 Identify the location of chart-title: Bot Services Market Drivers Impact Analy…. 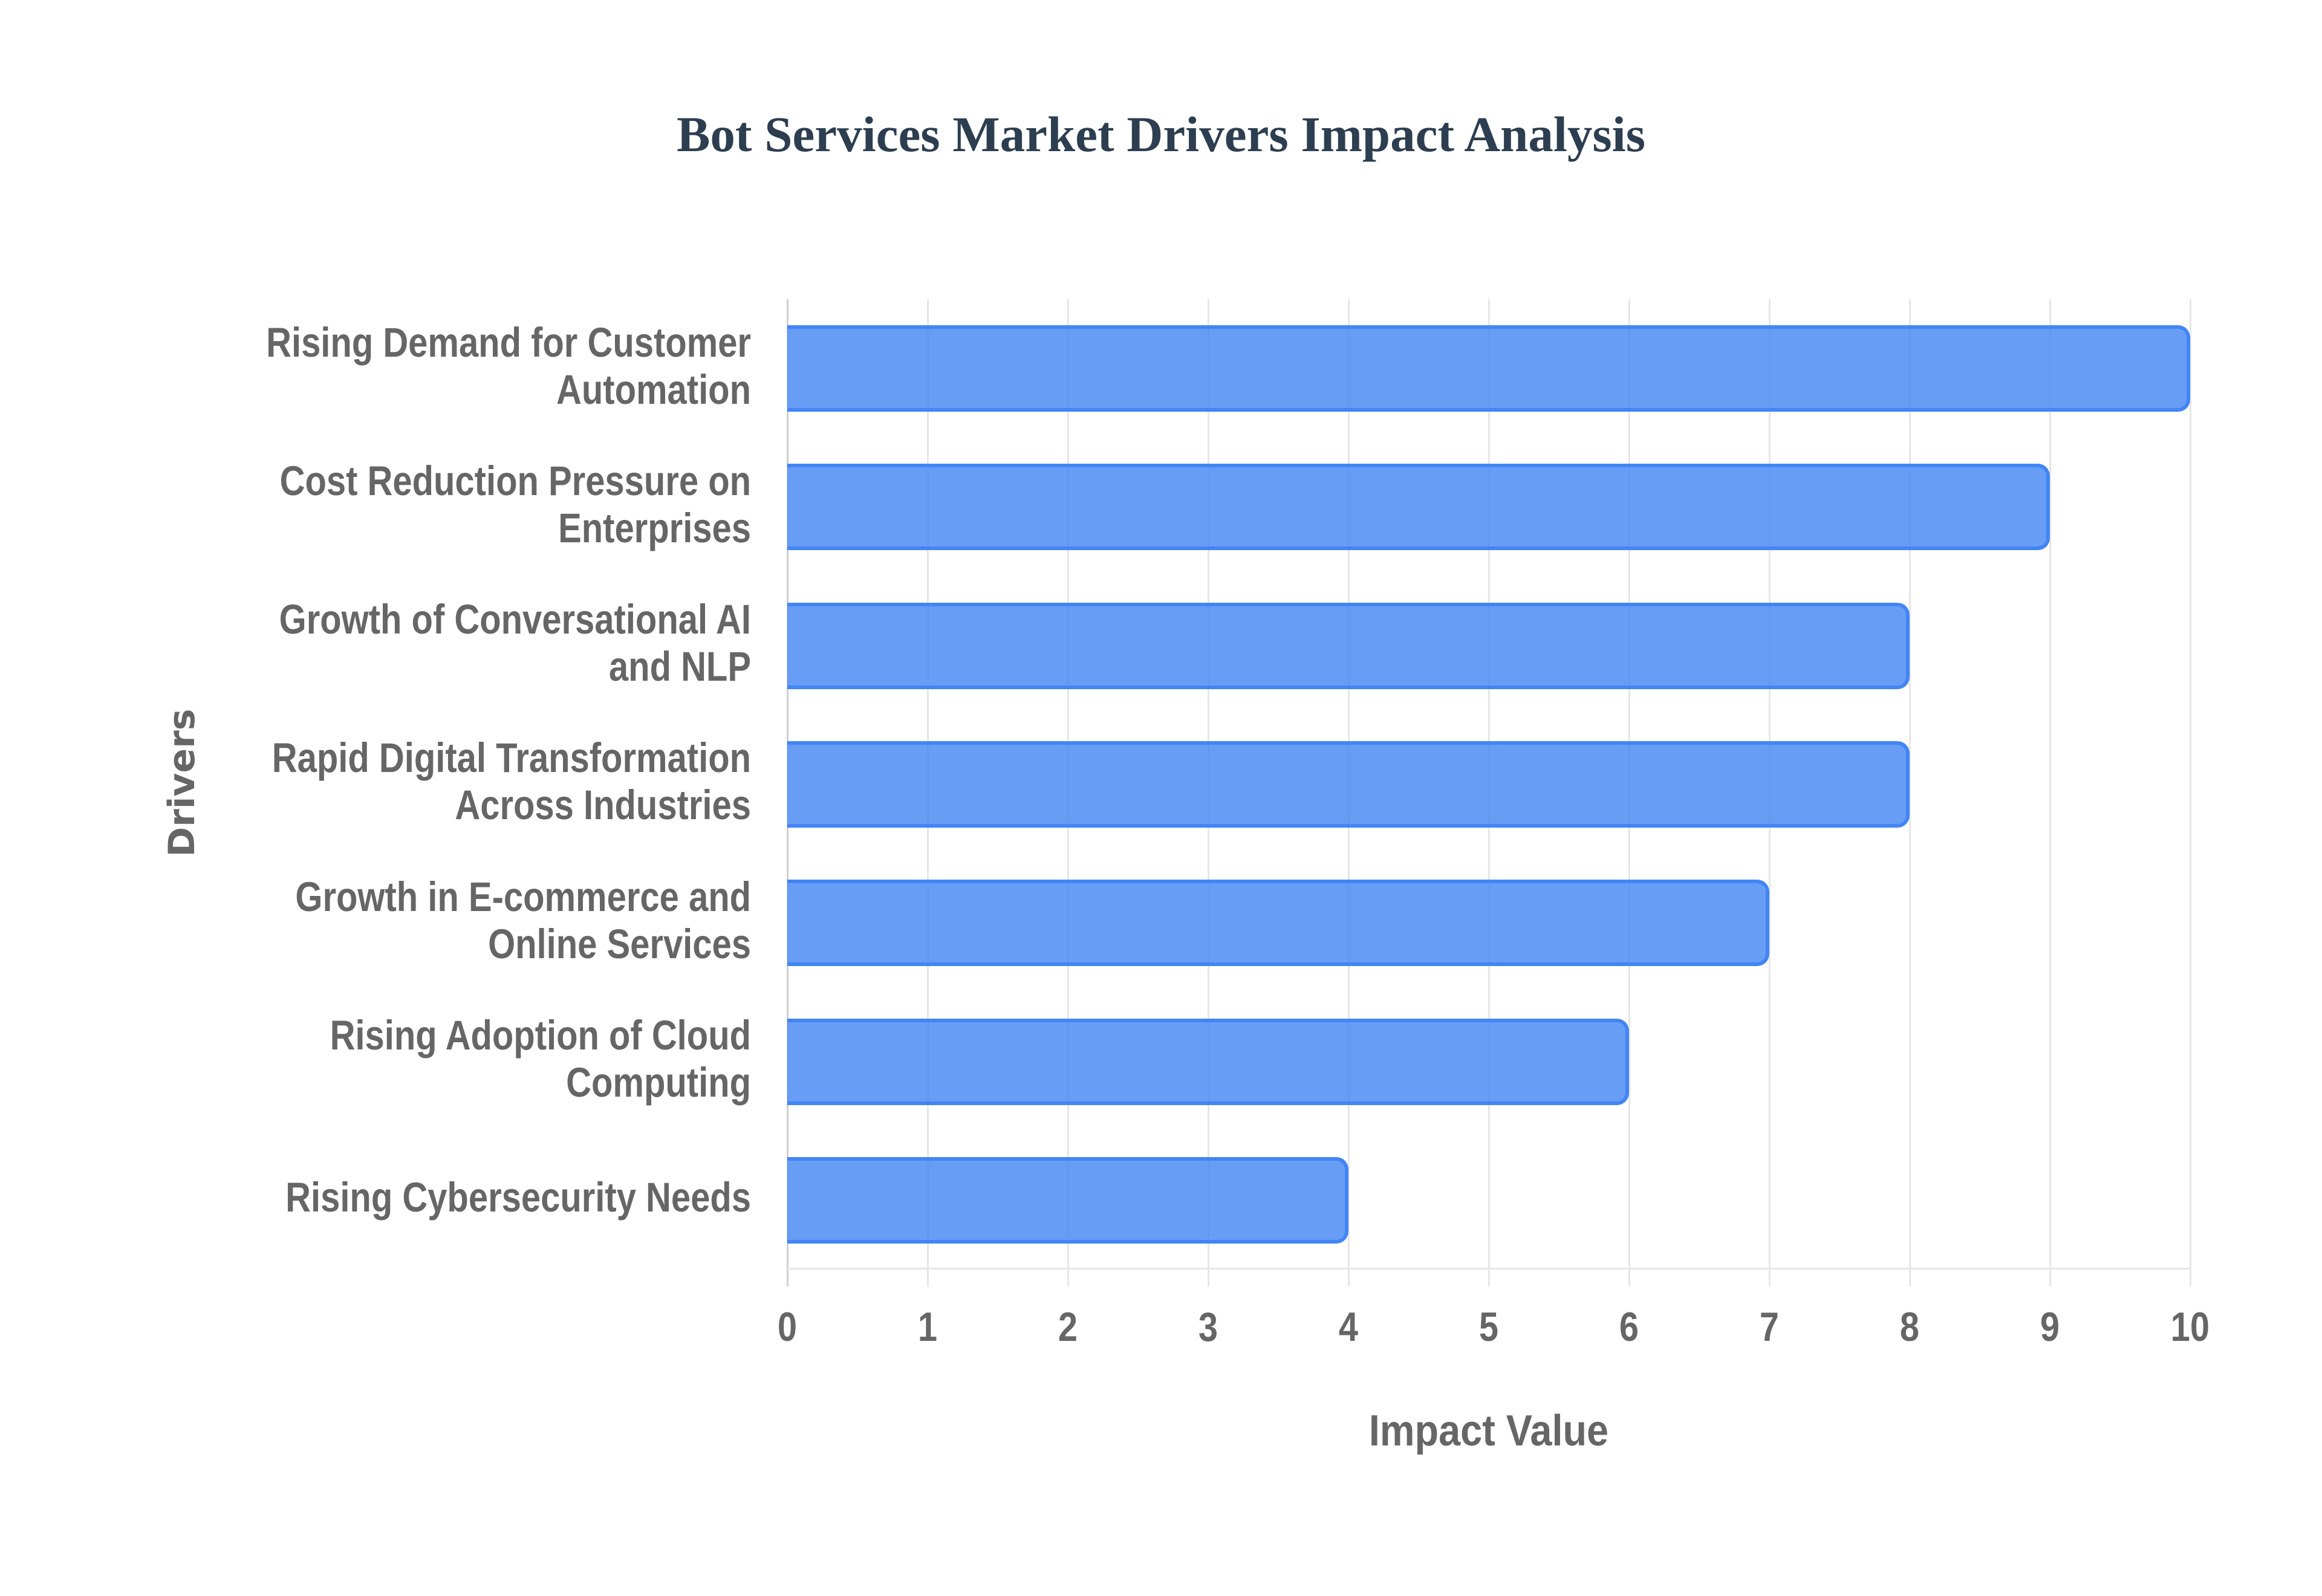
(1161, 134).